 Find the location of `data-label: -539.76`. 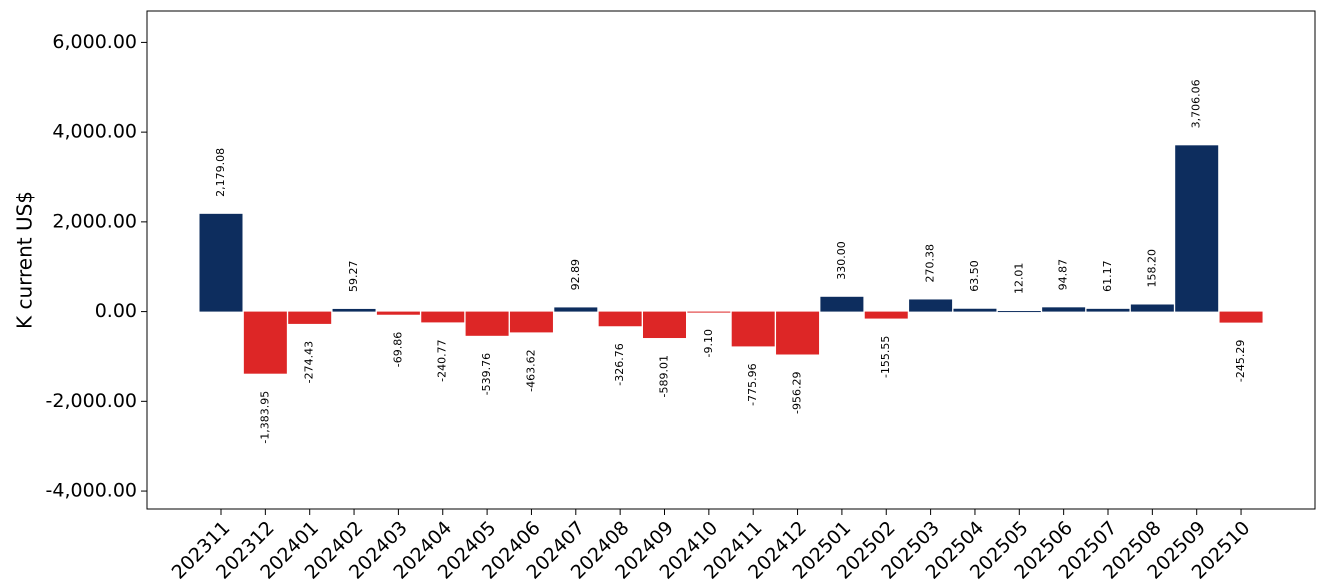

data-label: -539.76 is located at coordinates (486, 374).